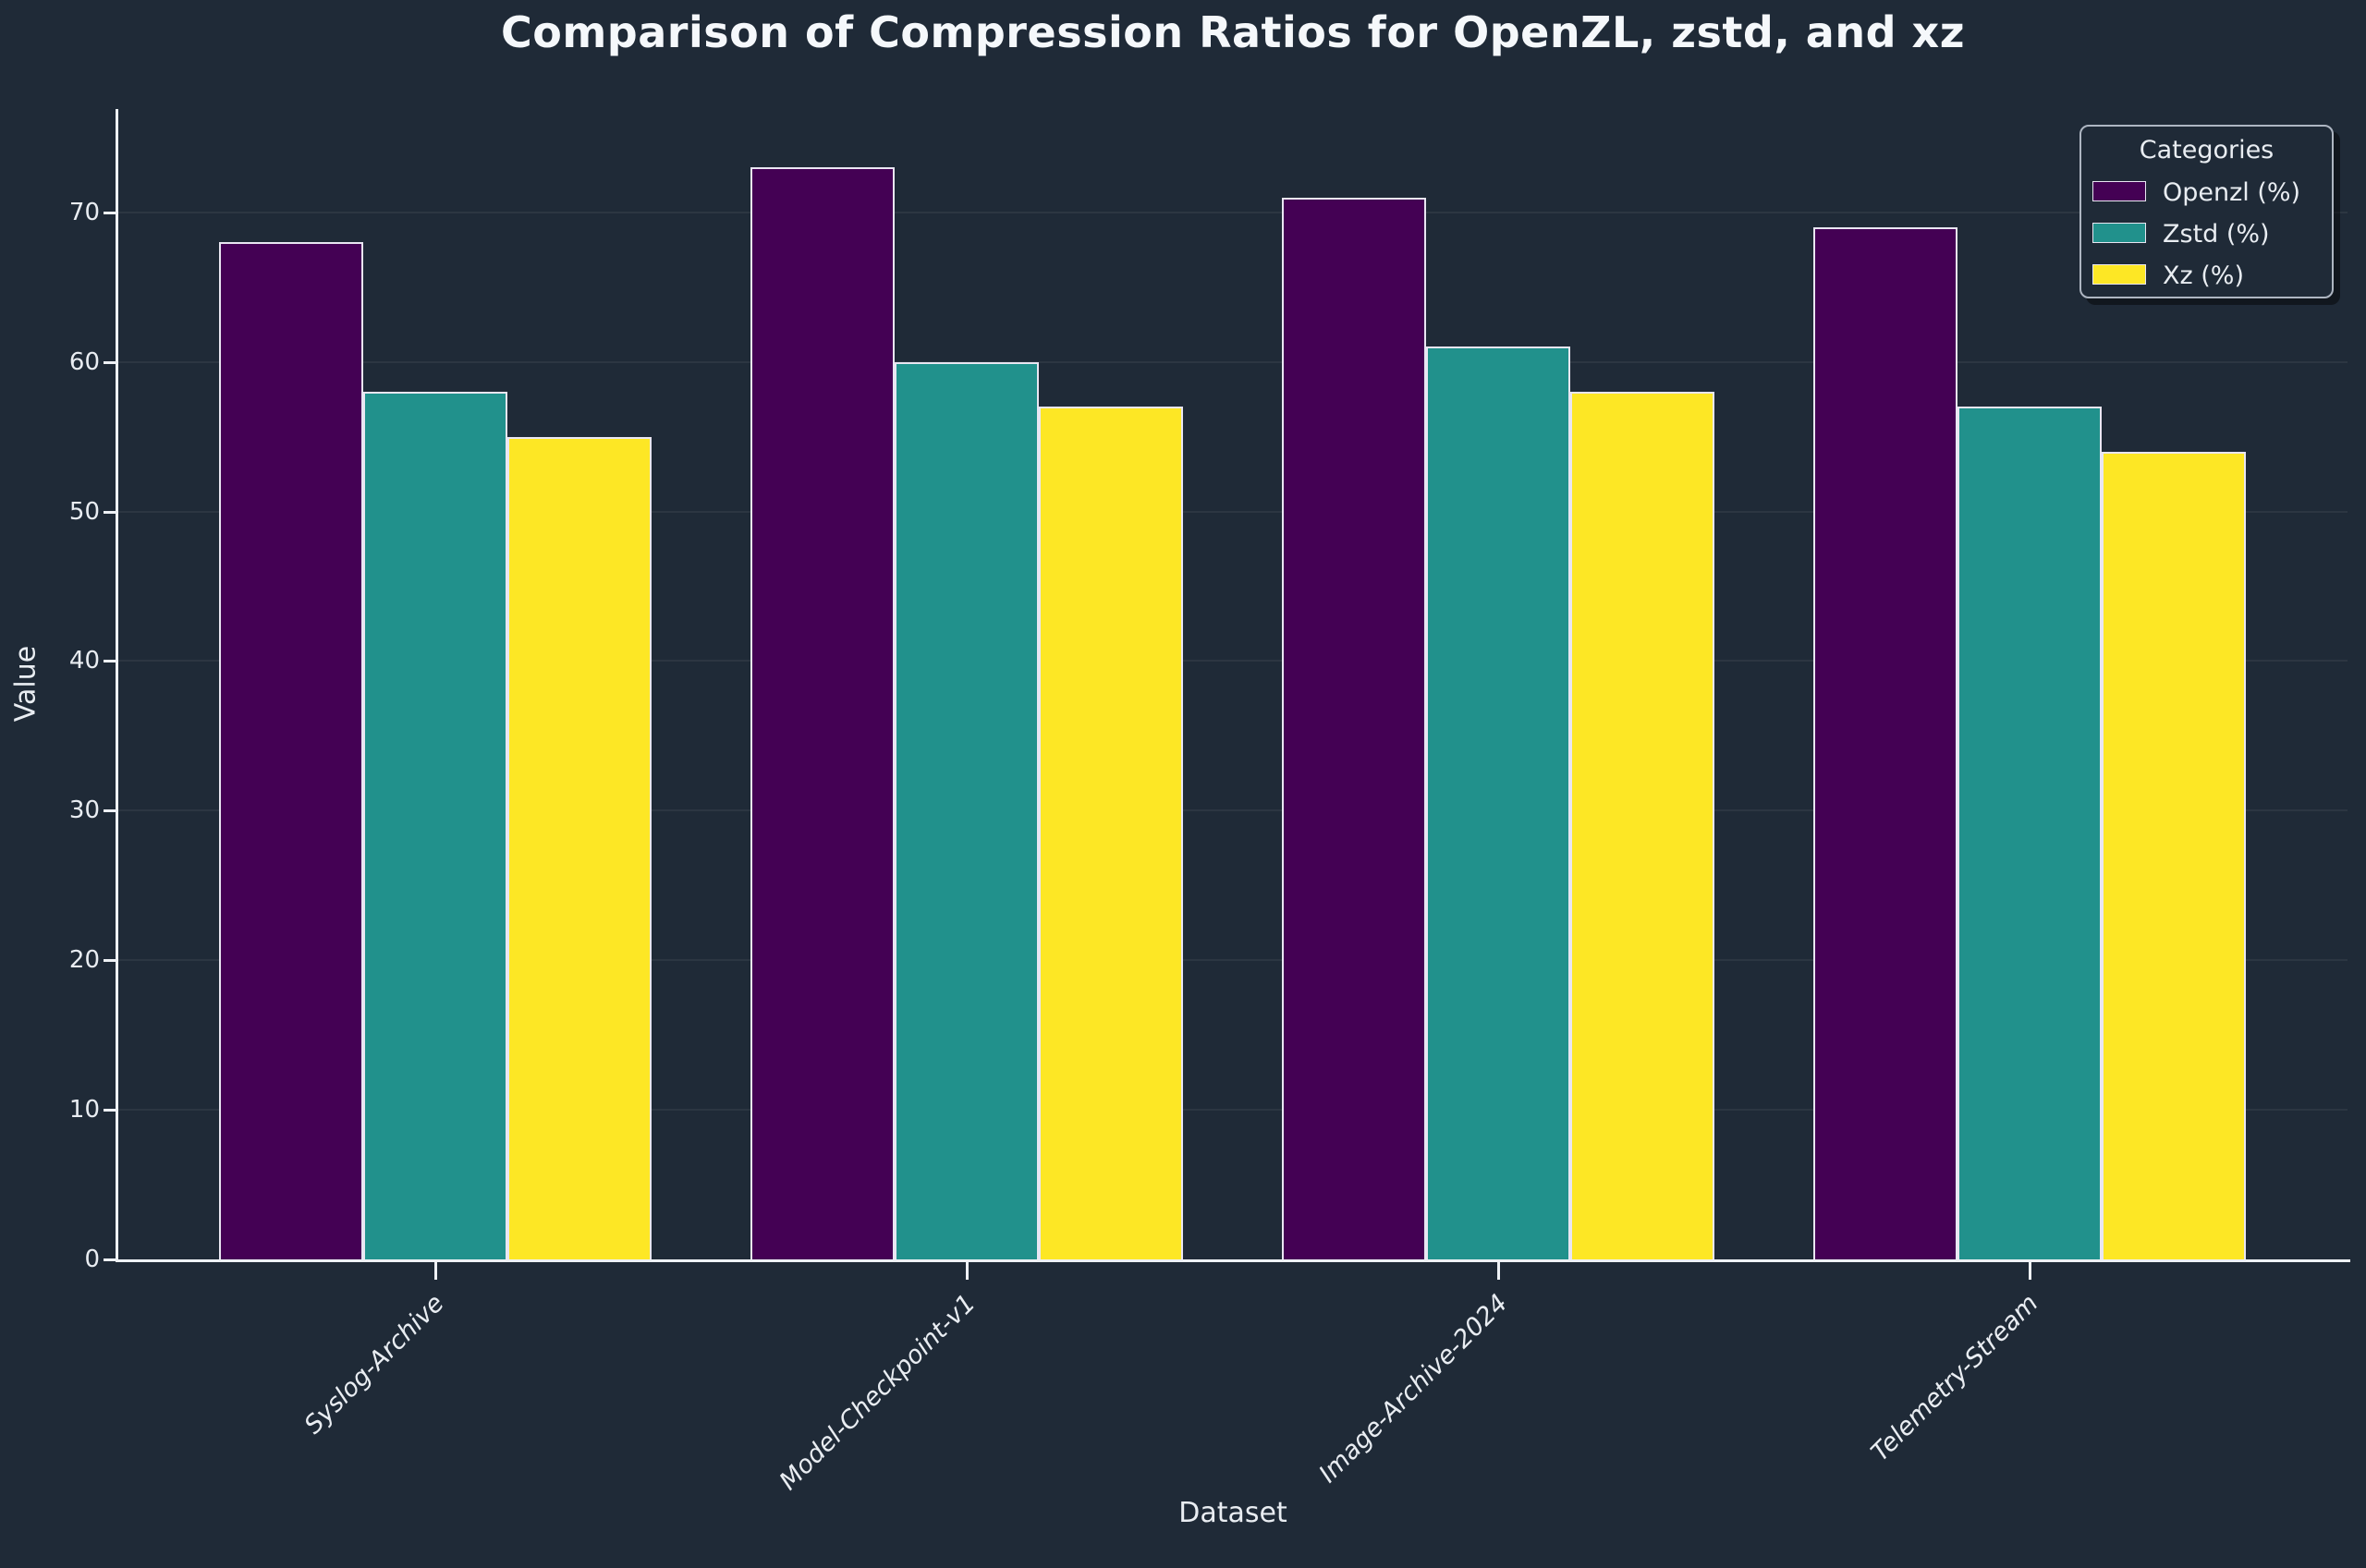  Describe the element at coordinates (2207, 150) in the screenshot. I see `legend-title: Categories` at that location.